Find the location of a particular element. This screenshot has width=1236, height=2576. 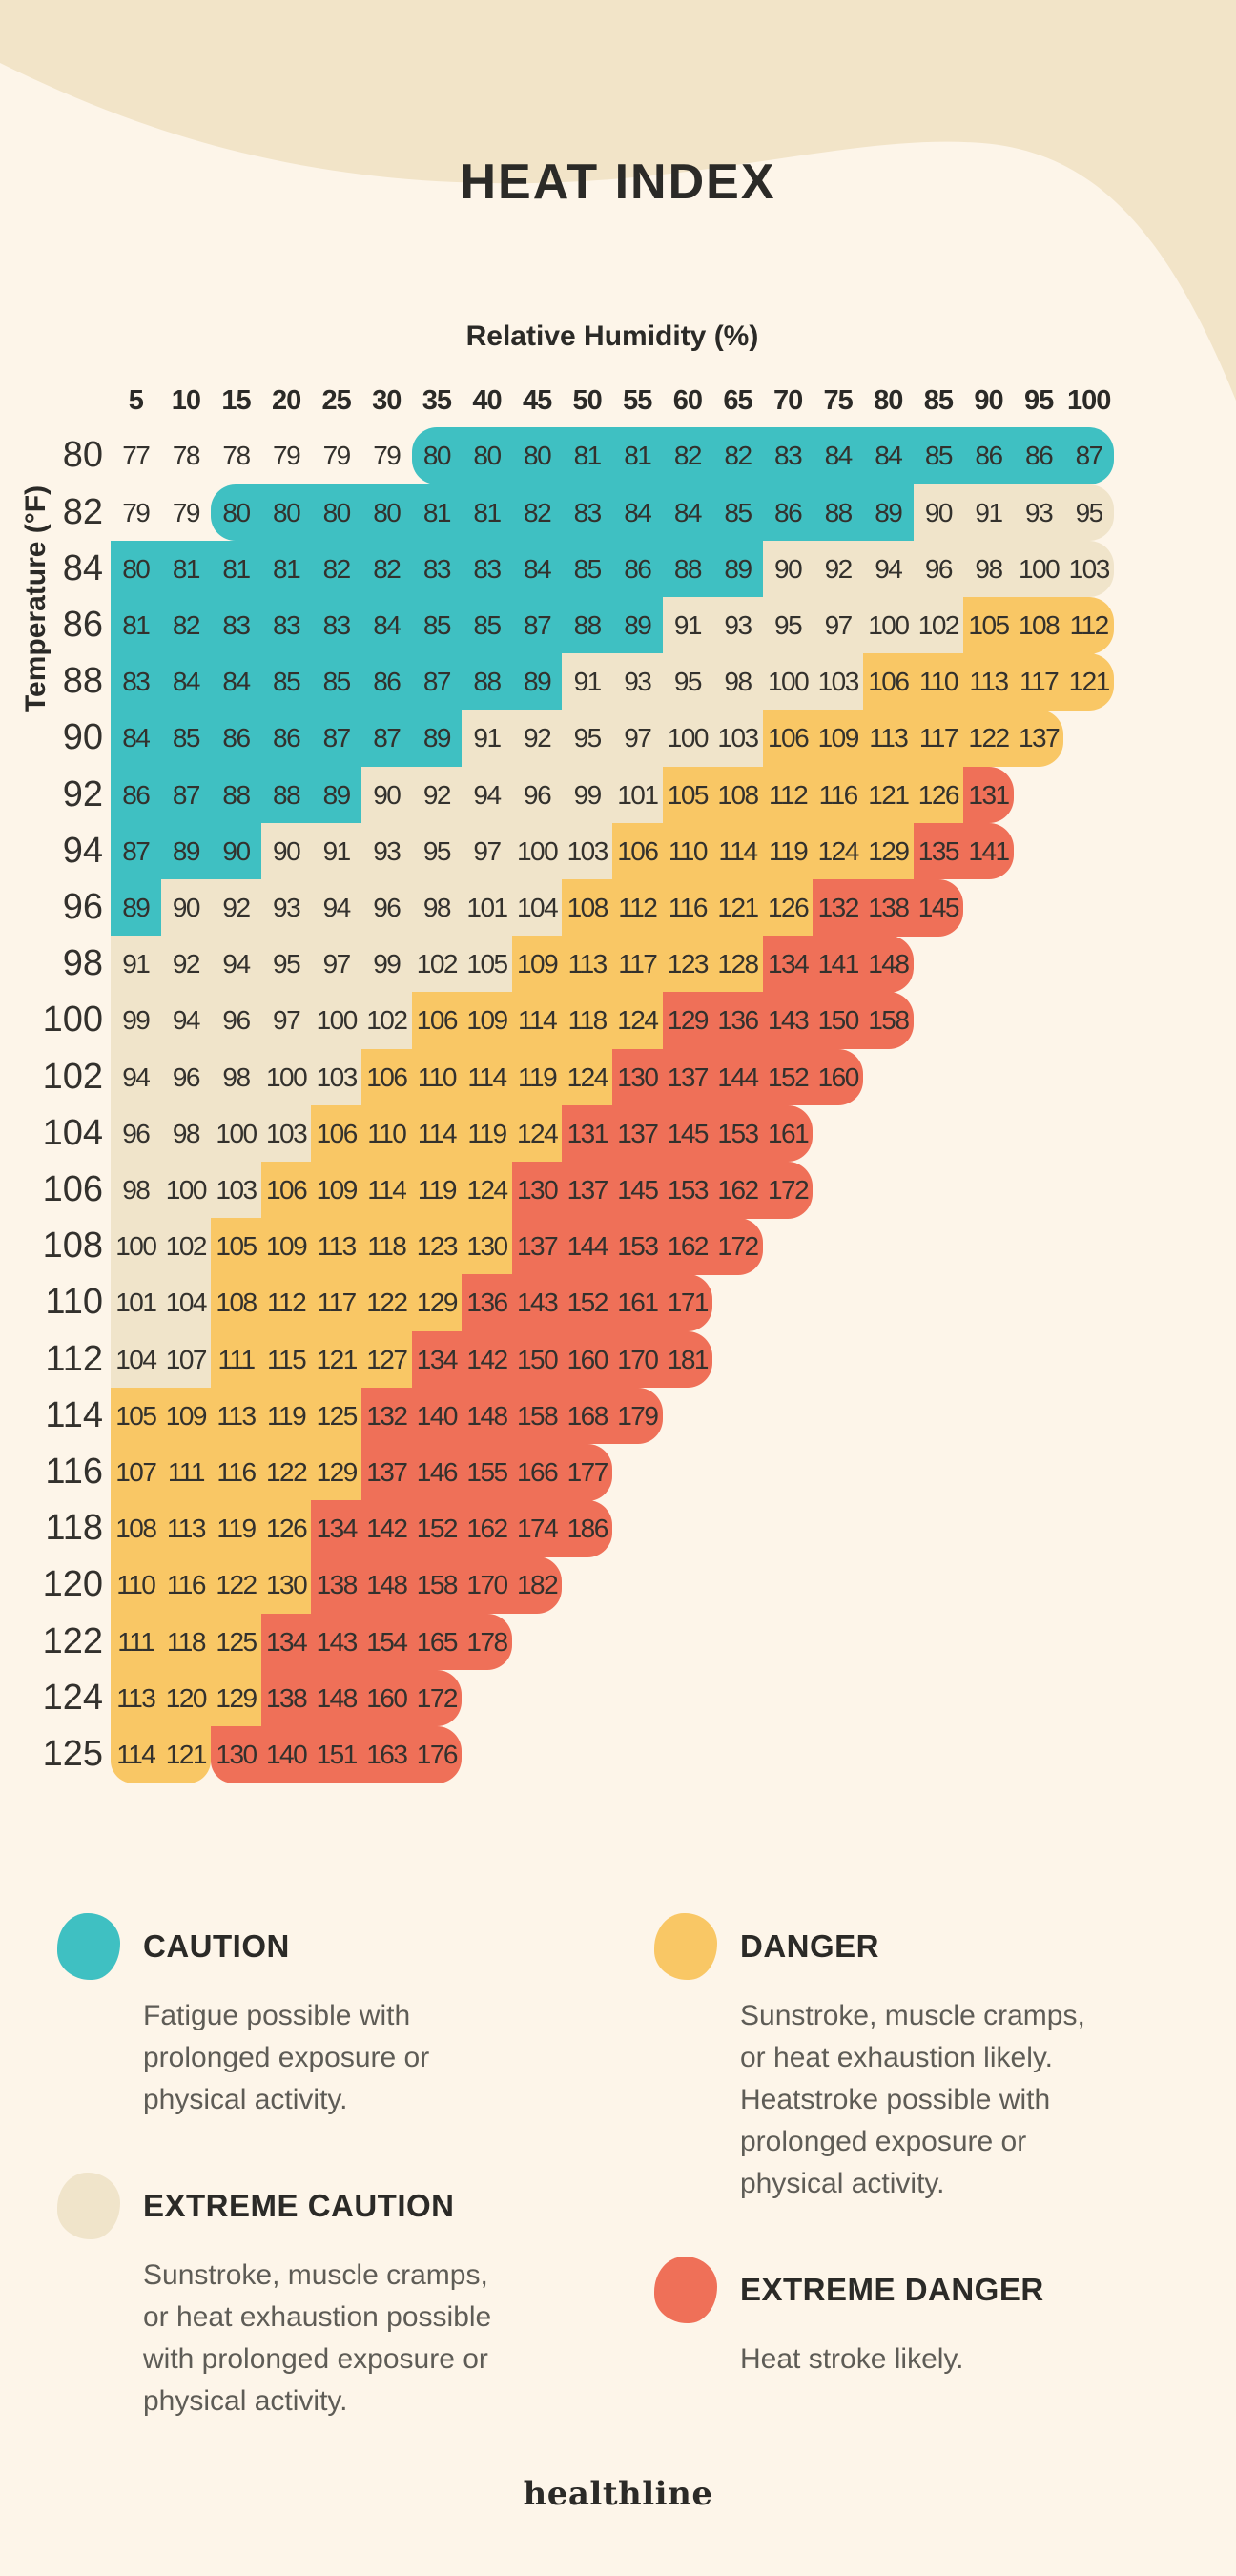

temperature-label: 86 is located at coordinates (82, 625).